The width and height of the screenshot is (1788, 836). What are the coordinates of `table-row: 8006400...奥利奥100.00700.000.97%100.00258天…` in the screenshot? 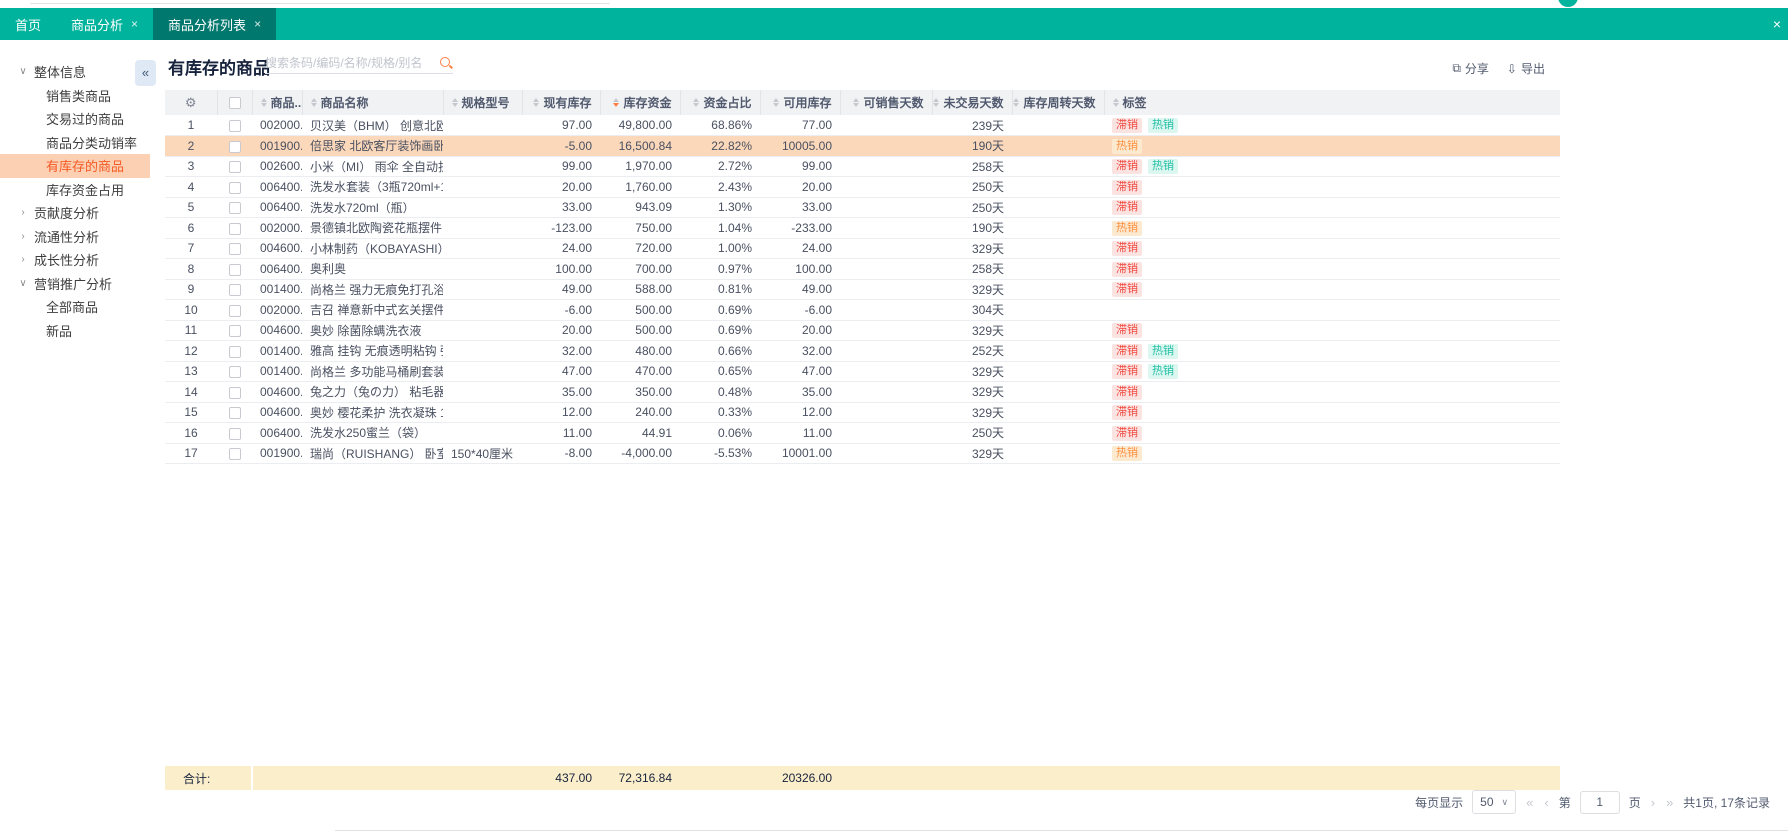 It's located at (862, 269).